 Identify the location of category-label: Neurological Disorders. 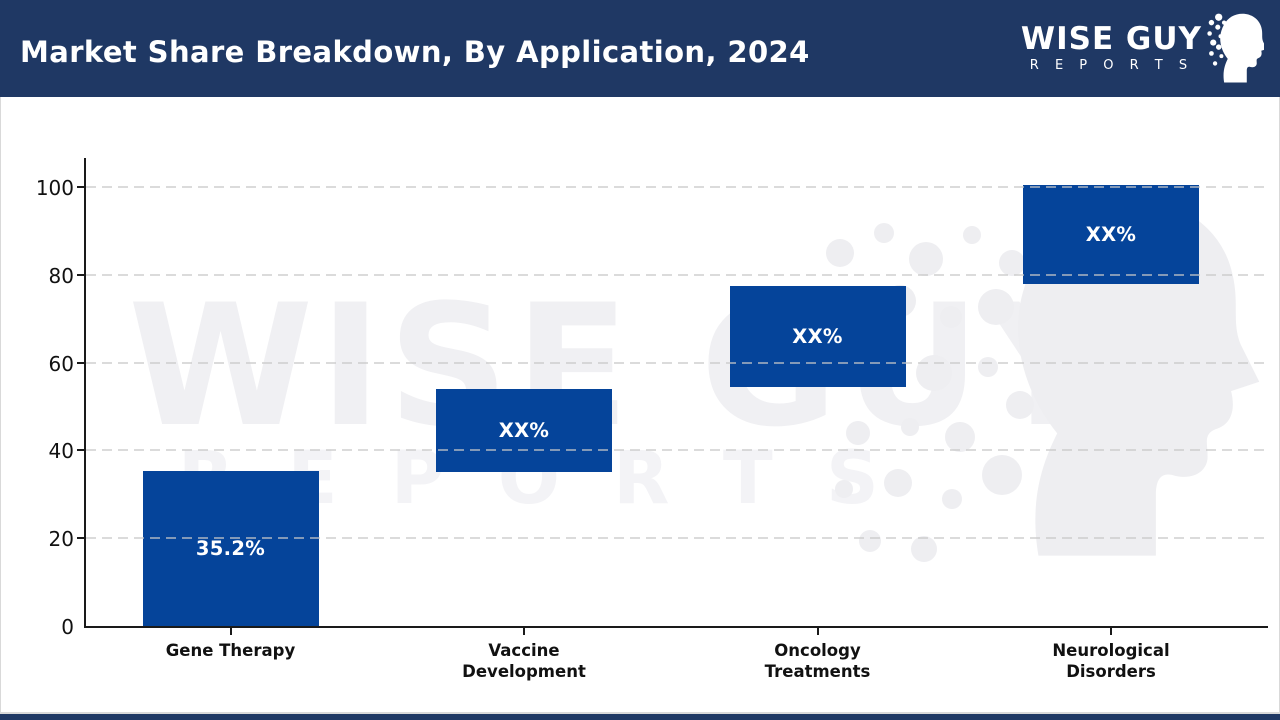
(1111, 661).